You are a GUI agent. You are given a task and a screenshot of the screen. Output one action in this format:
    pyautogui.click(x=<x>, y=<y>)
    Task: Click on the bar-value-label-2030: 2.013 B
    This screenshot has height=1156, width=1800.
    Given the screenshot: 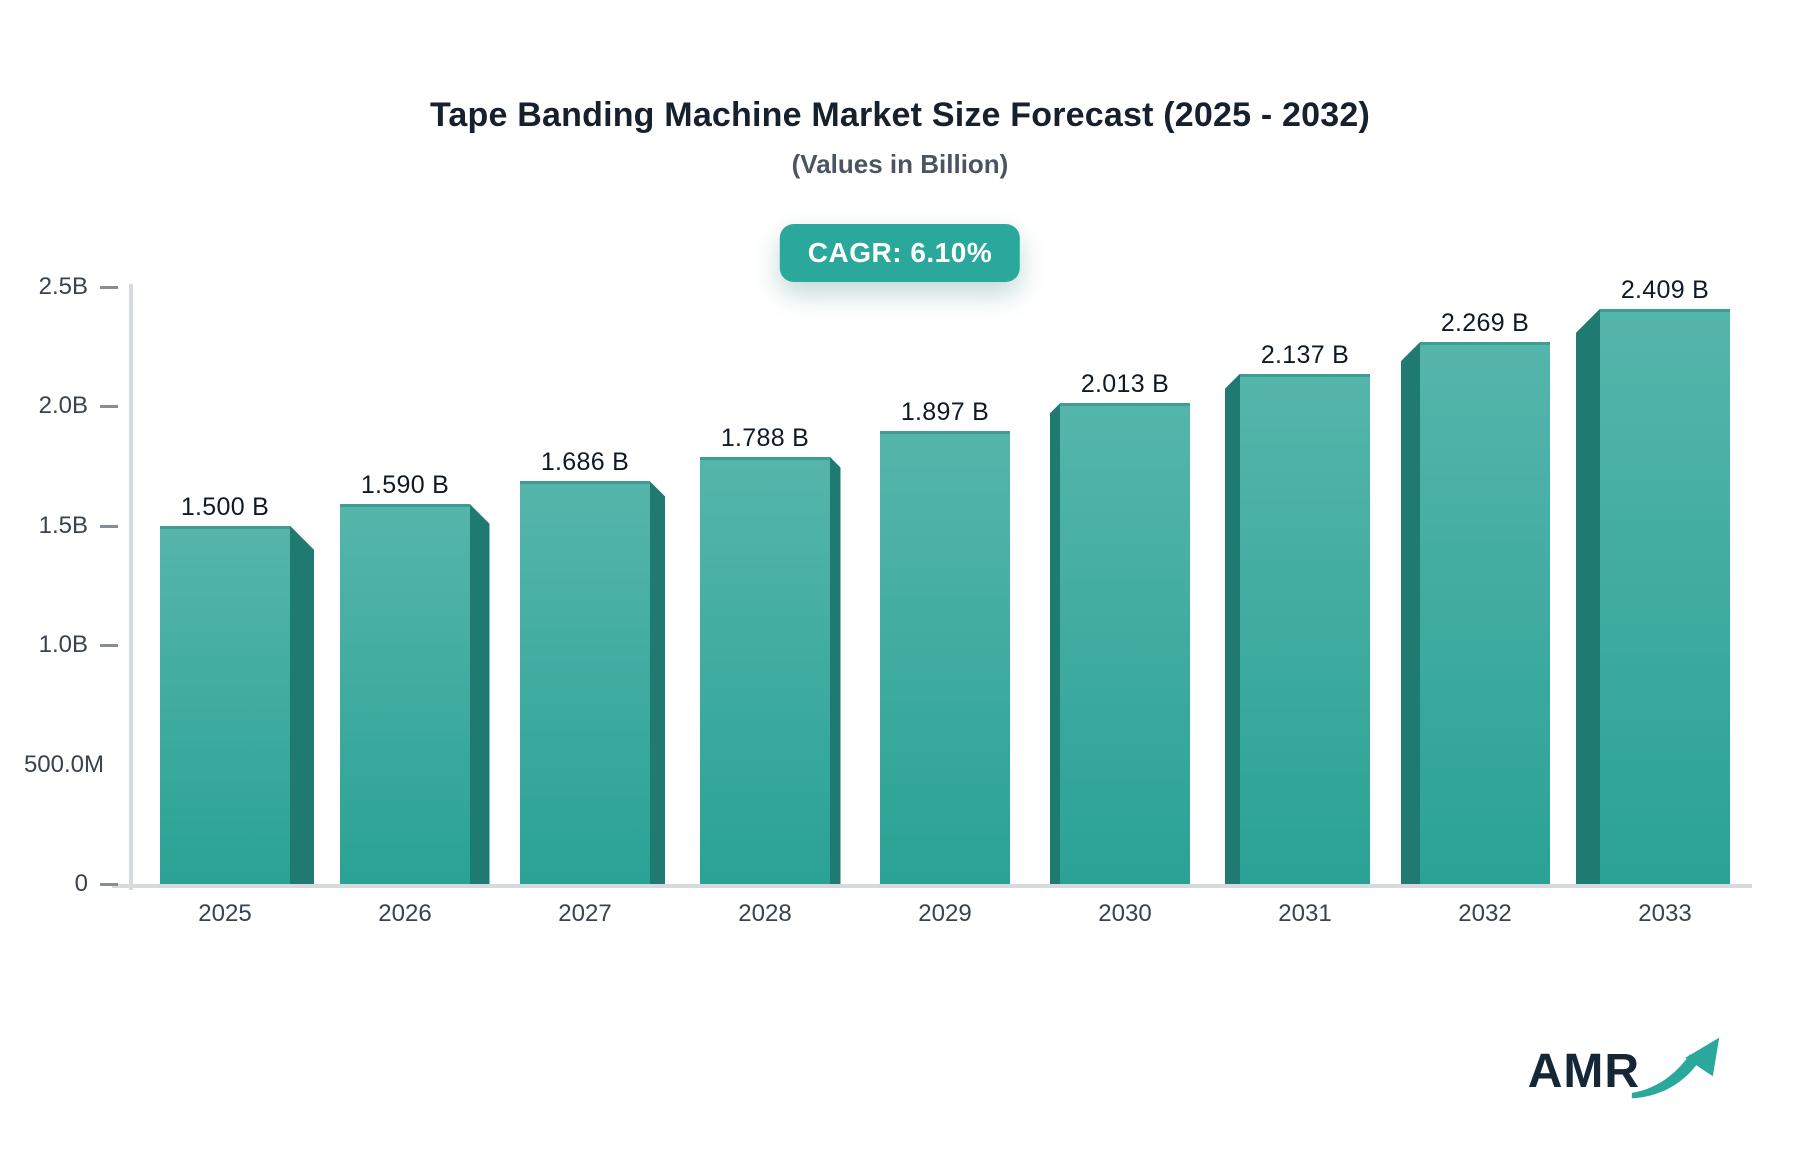 What is the action you would take?
    pyautogui.click(x=1125, y=384)
    